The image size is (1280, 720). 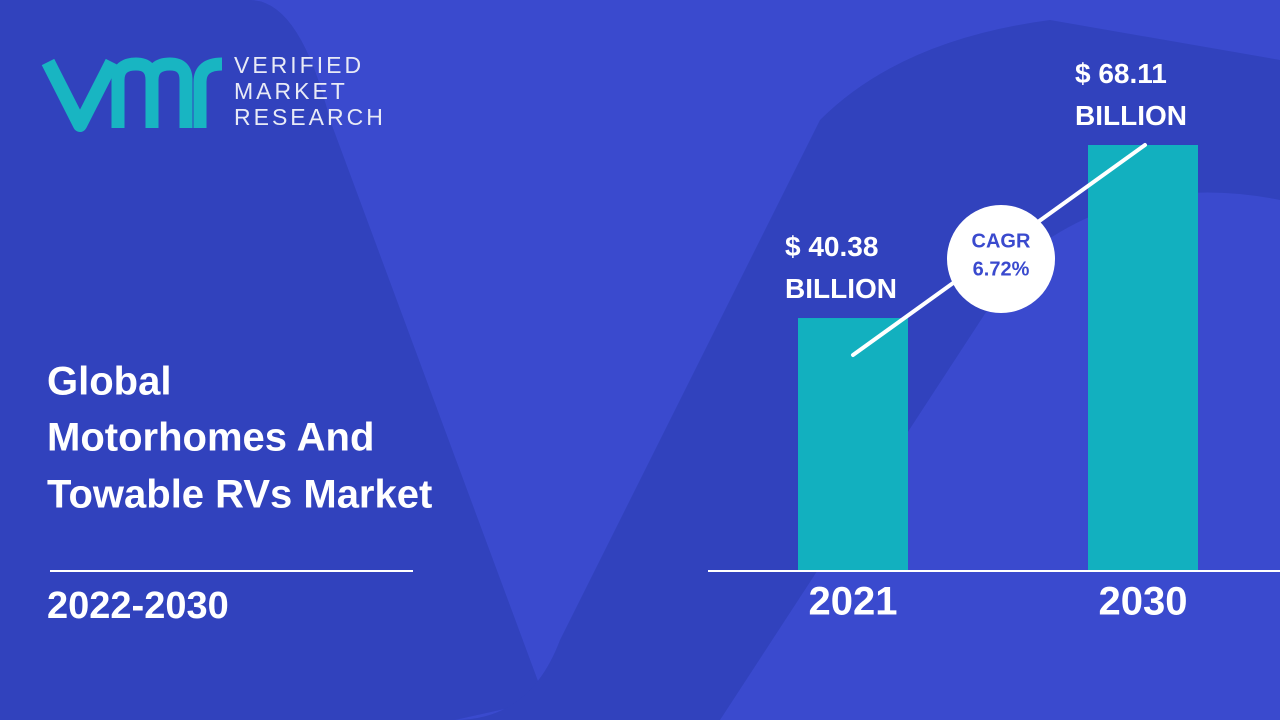 What do you see at coordinates (239, 495) in the screenshot?
I see `headline-line: Towable RVs Market` at bounding box center [239, 495].